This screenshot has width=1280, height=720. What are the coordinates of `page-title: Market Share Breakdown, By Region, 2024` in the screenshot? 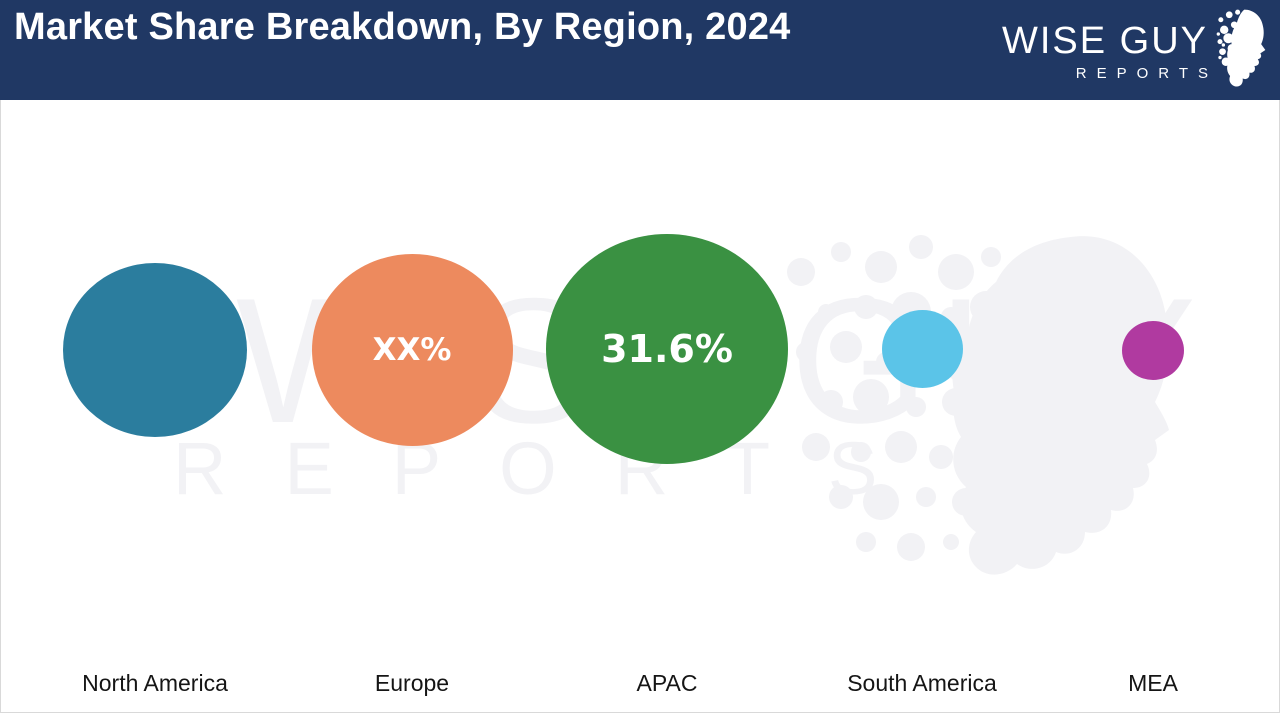 It's located at (402, 27).